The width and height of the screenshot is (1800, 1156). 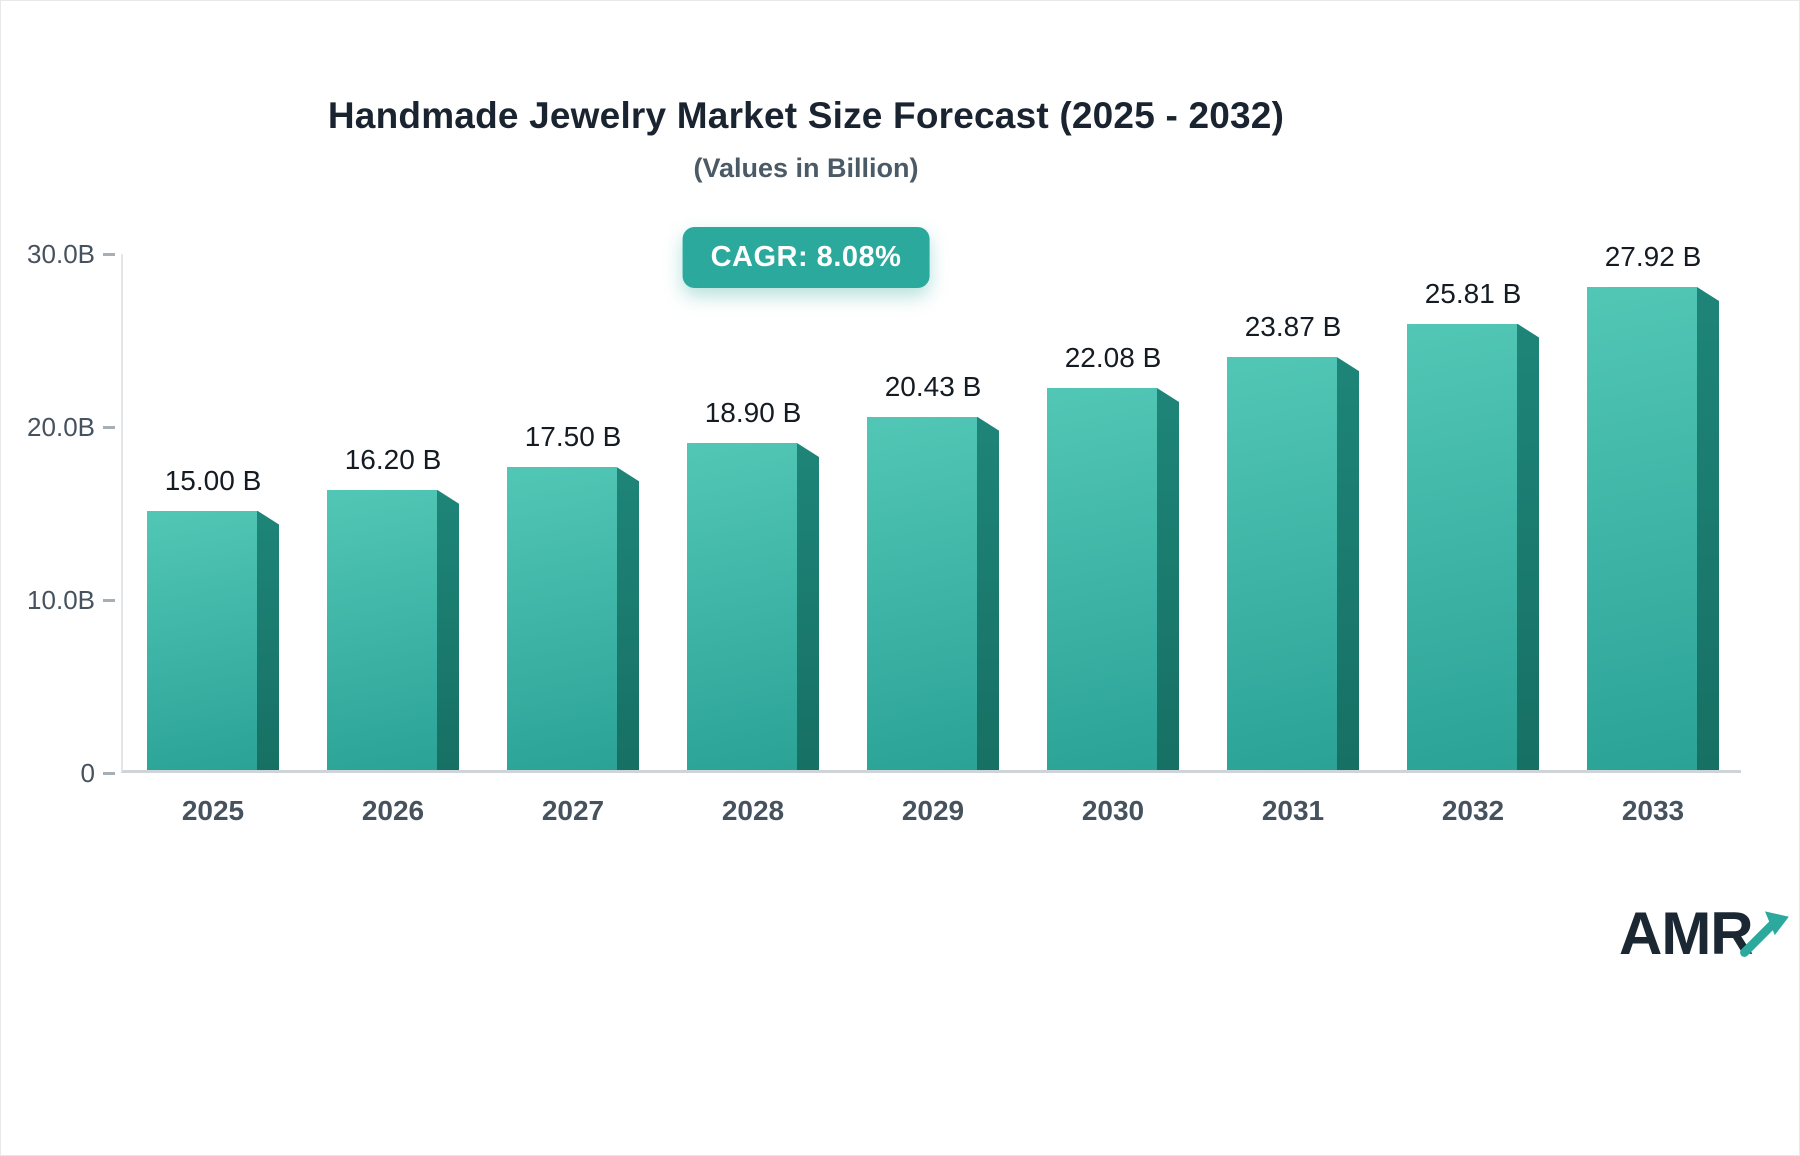 I want to click on bar-value-label: 18.90 B, so click(x=753, y=413).